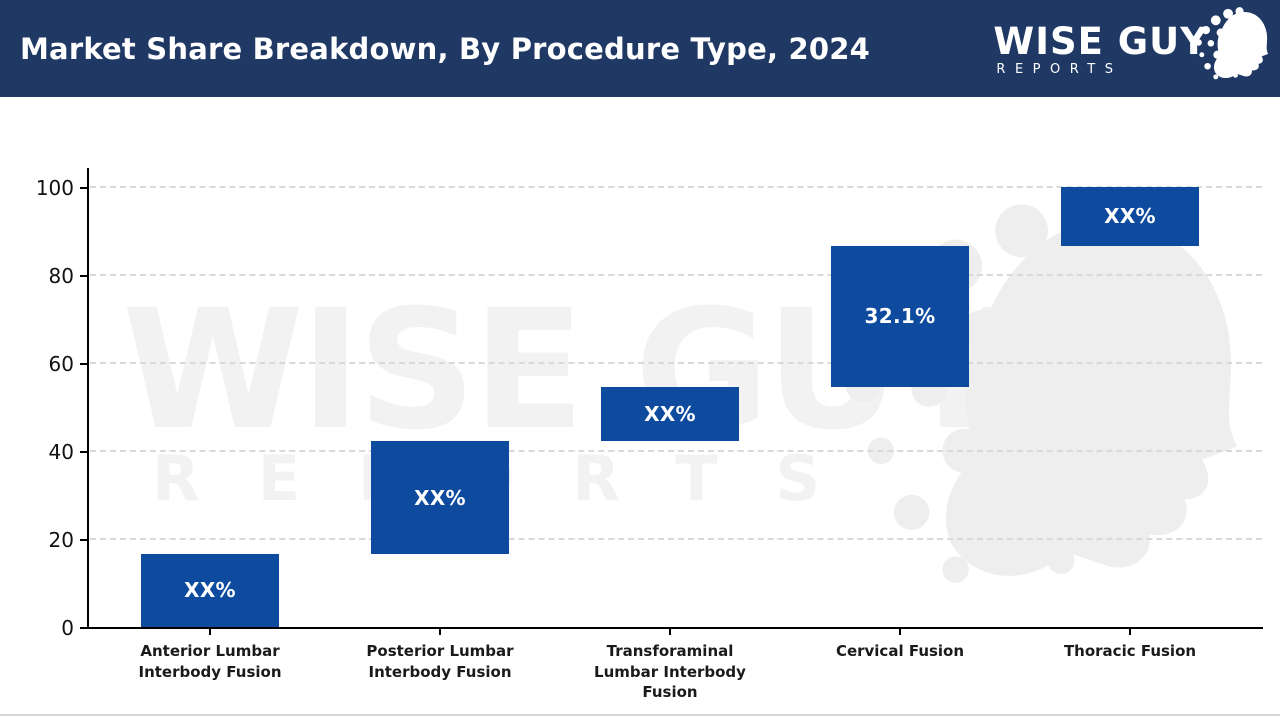 This screenshot has height=720, width=1280. I want to click on y-tick-label: 60, so click(61, 364).